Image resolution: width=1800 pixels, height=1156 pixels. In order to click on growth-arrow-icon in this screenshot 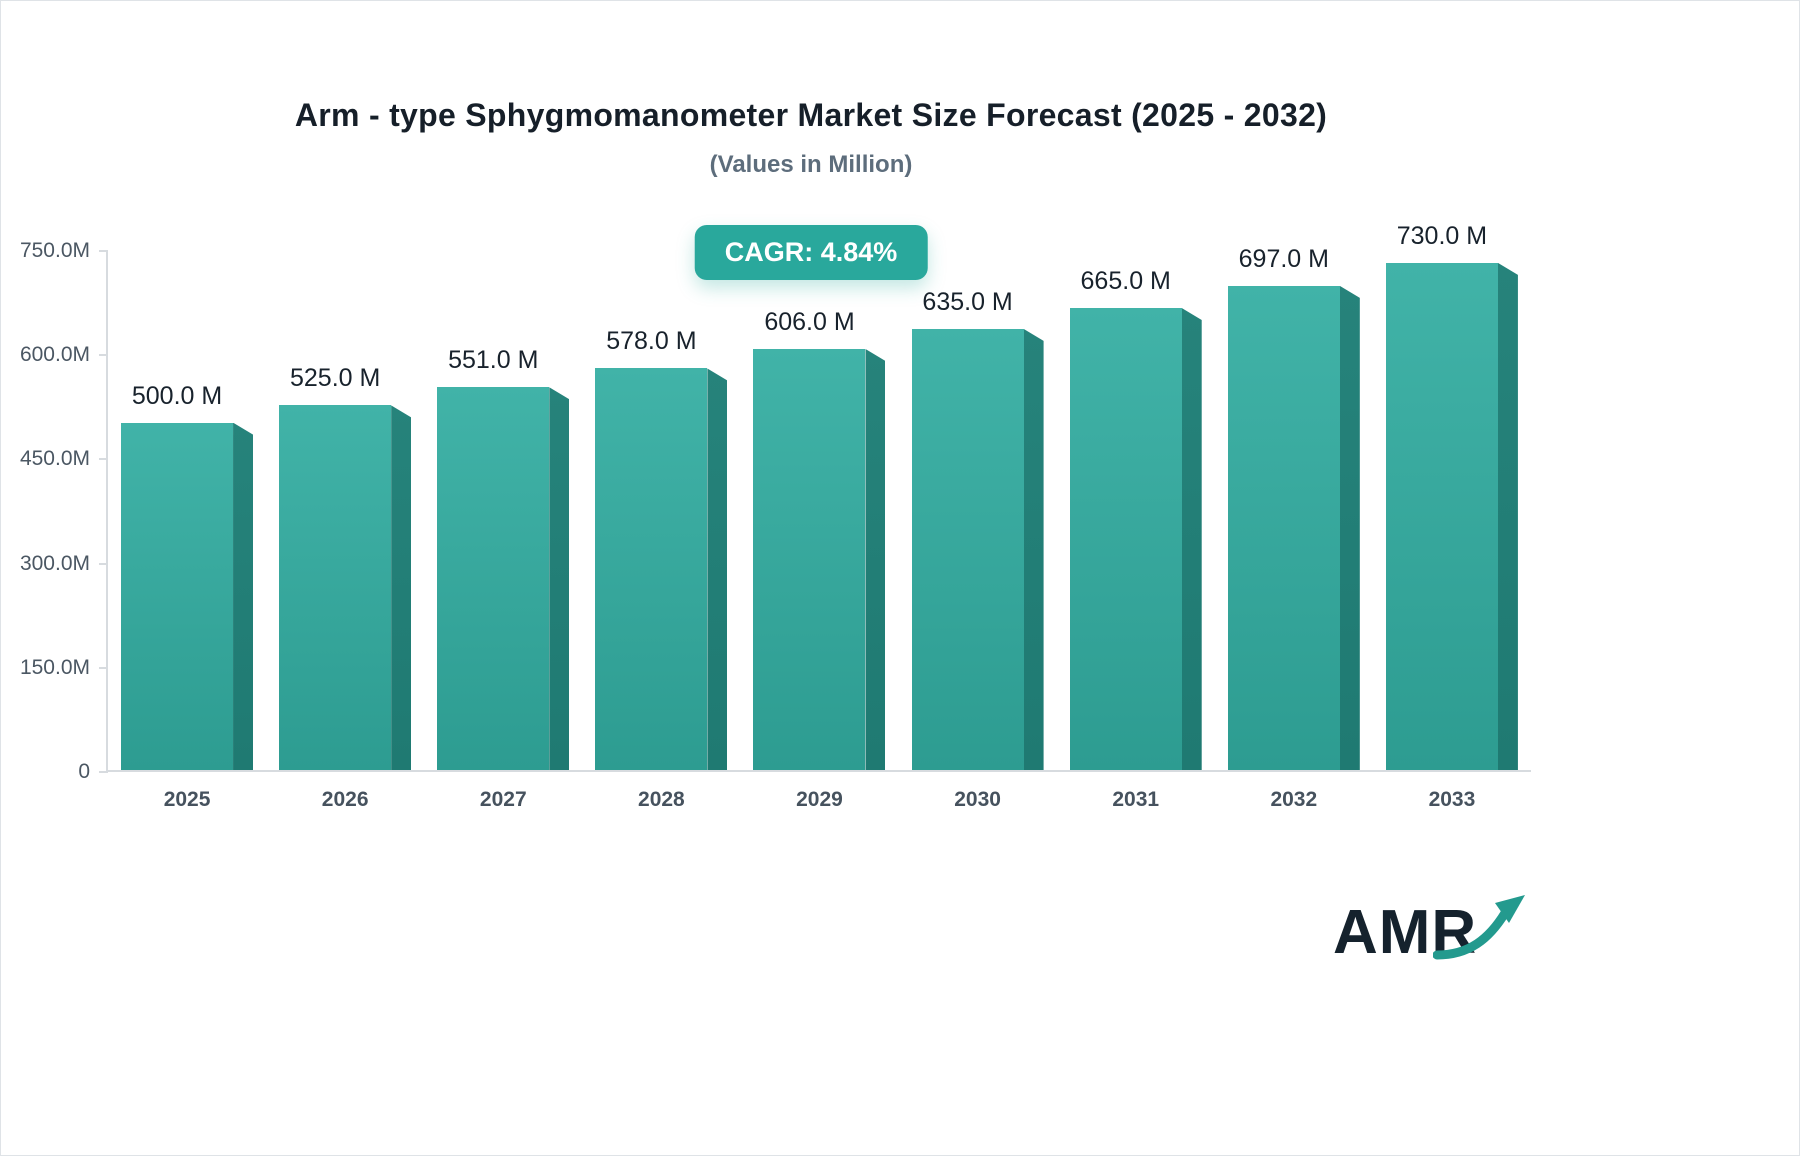, I will do `click(1479, 927)`.